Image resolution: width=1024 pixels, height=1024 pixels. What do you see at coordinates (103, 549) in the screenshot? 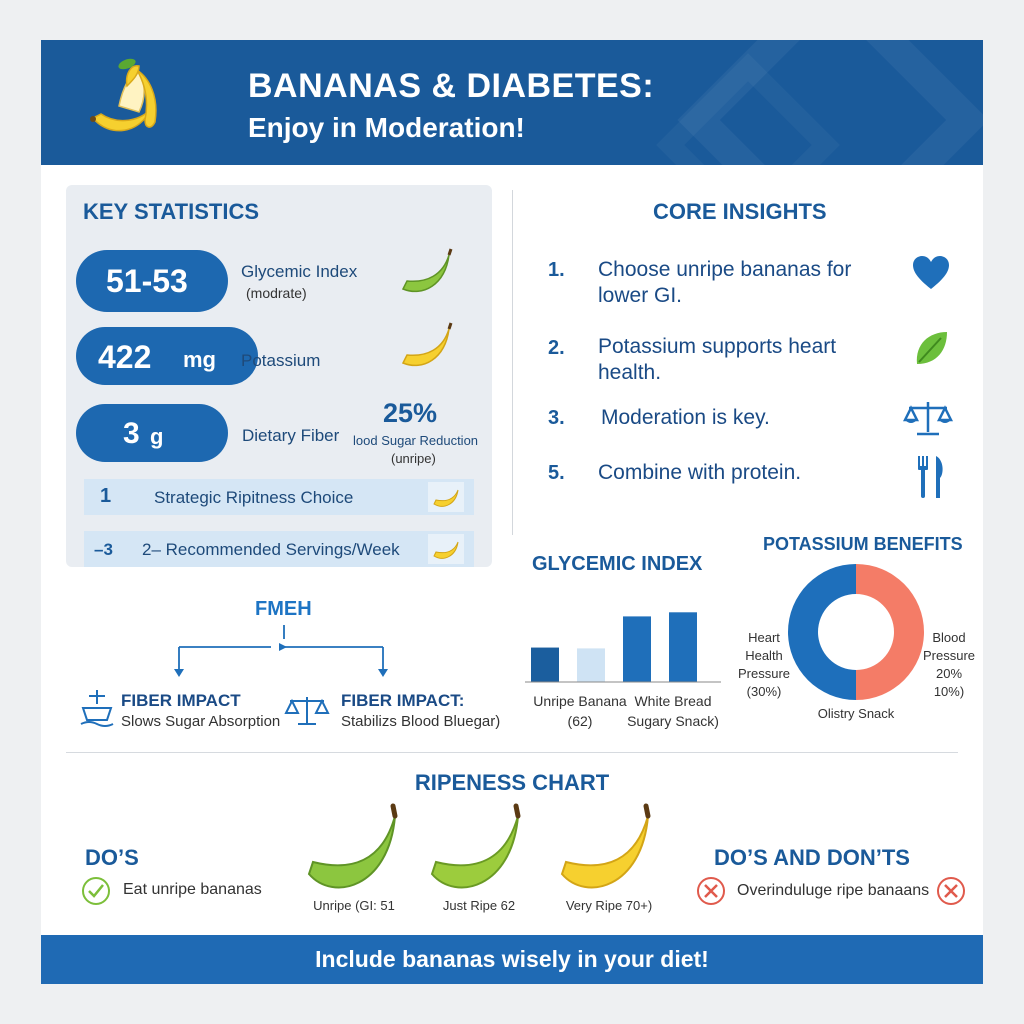
I see `strip-tag: –3` at bounding box center [103, 549].